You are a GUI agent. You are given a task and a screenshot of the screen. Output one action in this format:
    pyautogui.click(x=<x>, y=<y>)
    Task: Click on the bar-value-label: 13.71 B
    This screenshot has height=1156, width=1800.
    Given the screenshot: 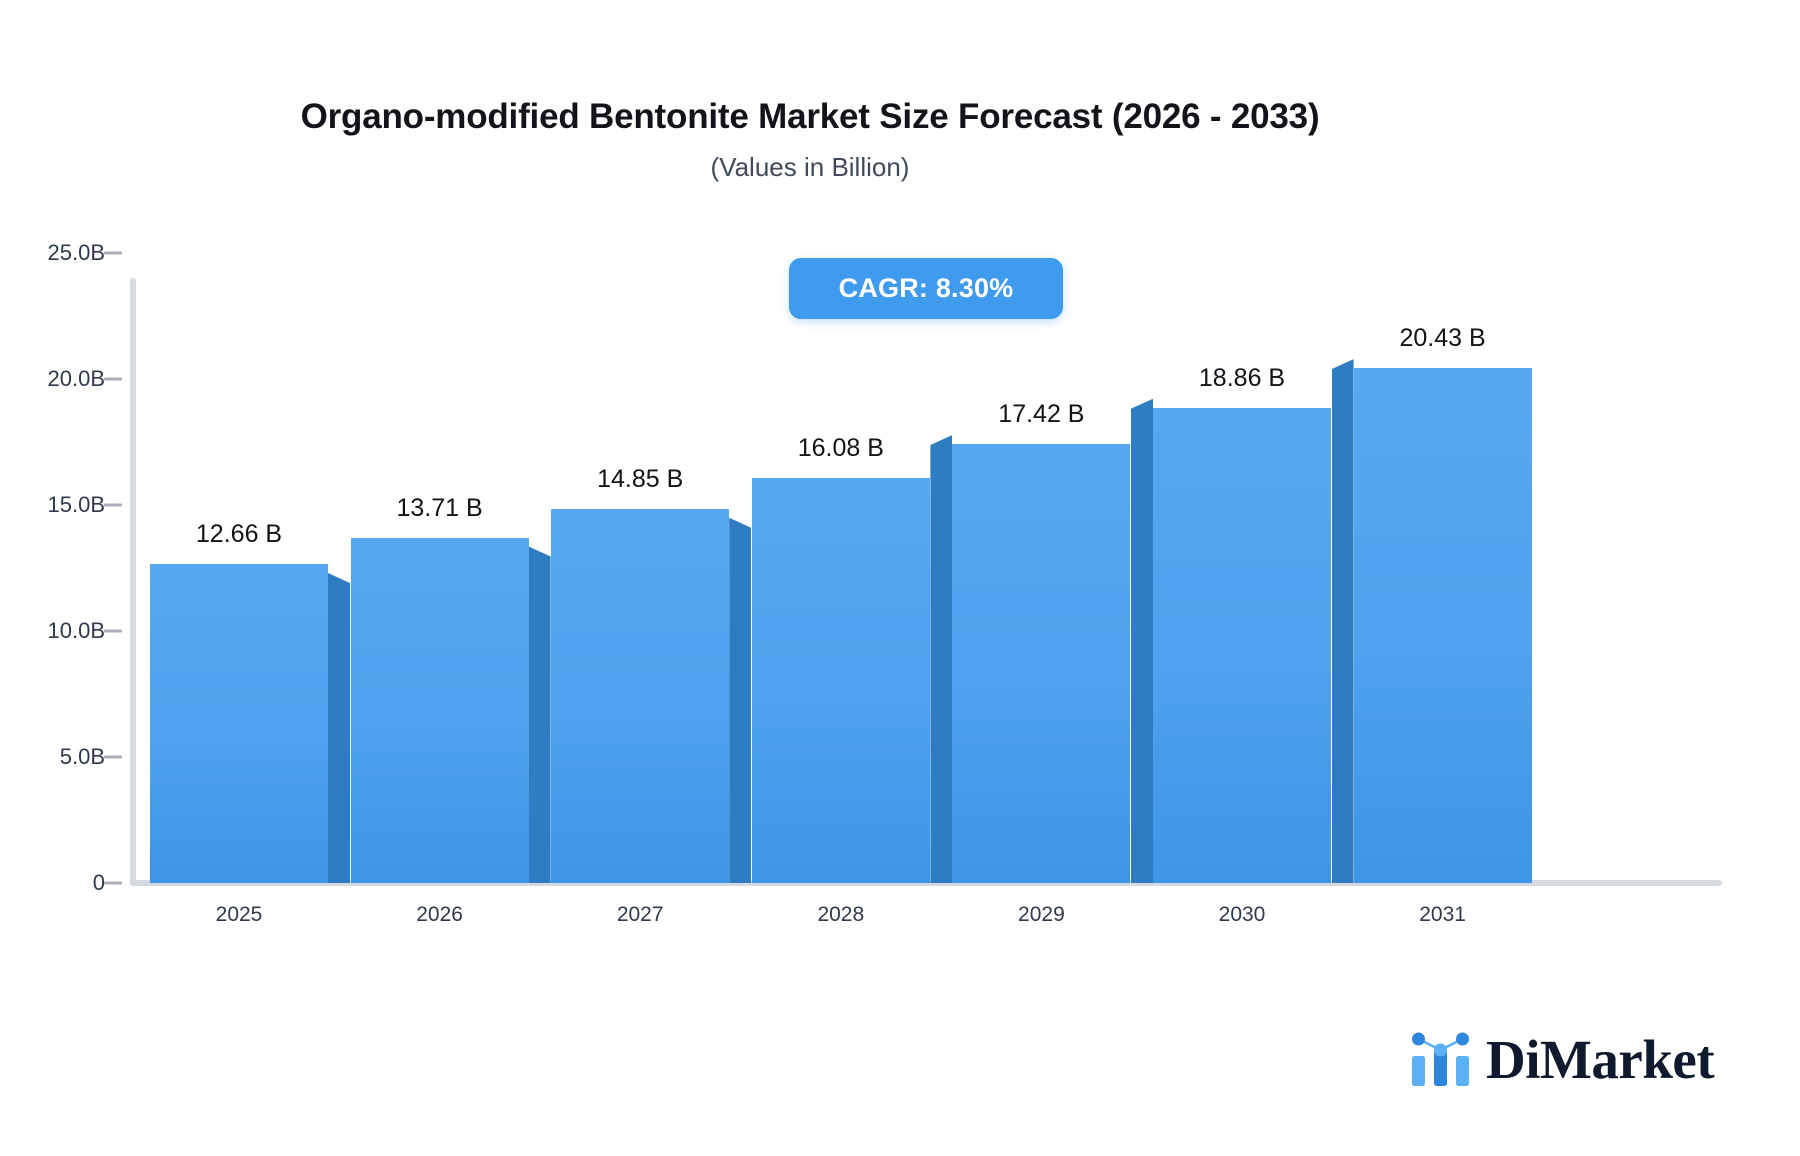 What is the action you would take?
    pyautogui.click(x=439, y=507)
    